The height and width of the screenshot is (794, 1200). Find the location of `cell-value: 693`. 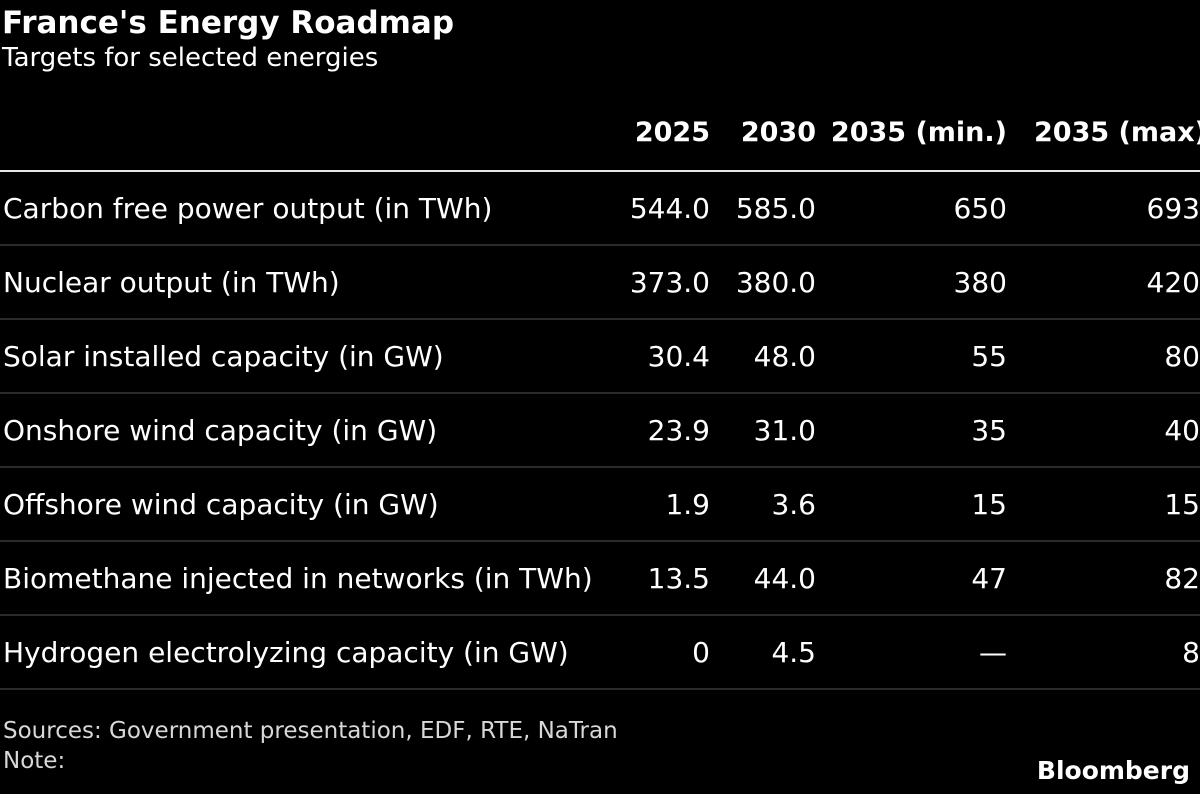

cell-value: 693 is located at coordinates (1103, 208).